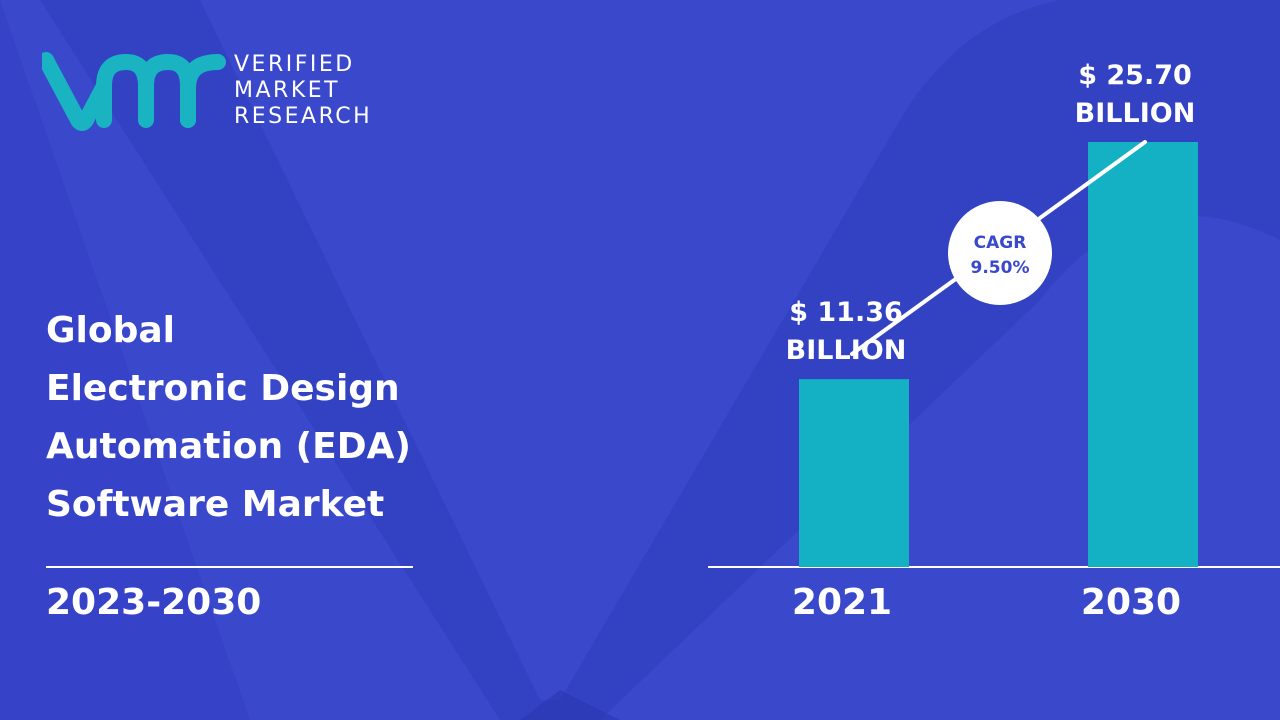 The width and height of the screenshot is (1280, 720). I want to click on cagr-label: CAGR, so click(1000, 243).